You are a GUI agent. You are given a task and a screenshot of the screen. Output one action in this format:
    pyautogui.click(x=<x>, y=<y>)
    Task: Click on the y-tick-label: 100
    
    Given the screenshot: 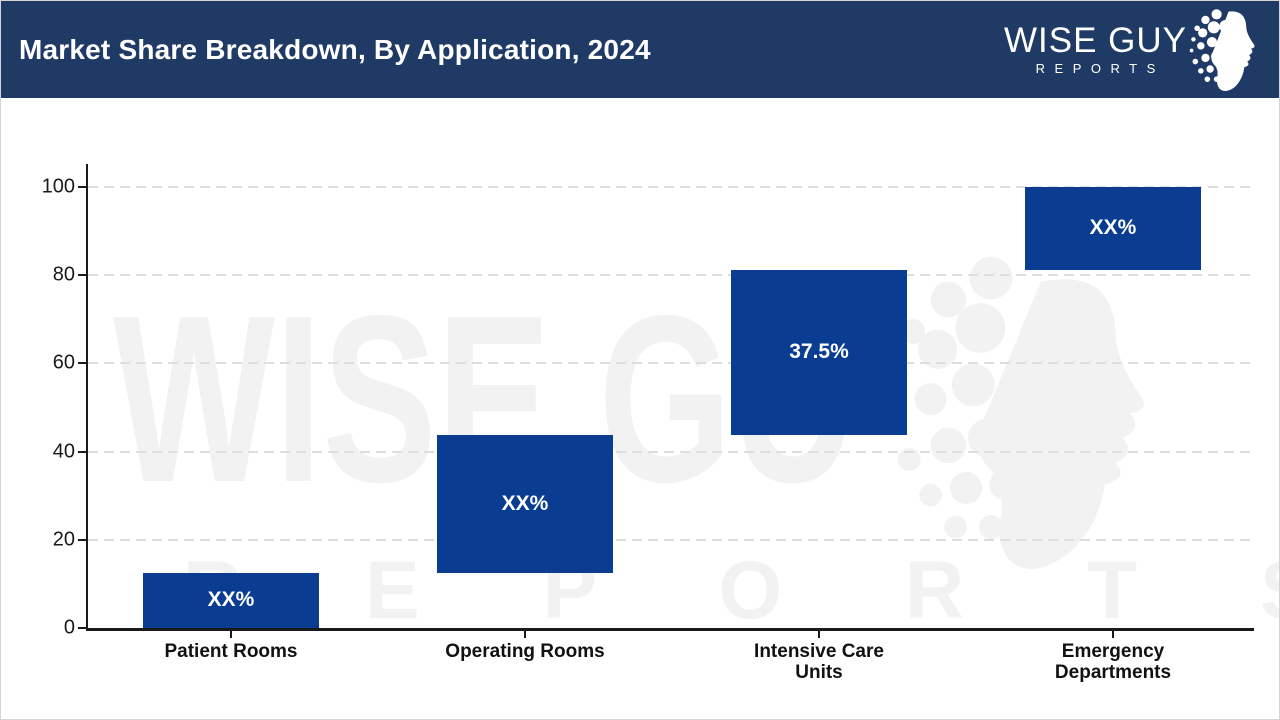 What is the action you would take?
    pyautogui.click(x=58, y=186)
    